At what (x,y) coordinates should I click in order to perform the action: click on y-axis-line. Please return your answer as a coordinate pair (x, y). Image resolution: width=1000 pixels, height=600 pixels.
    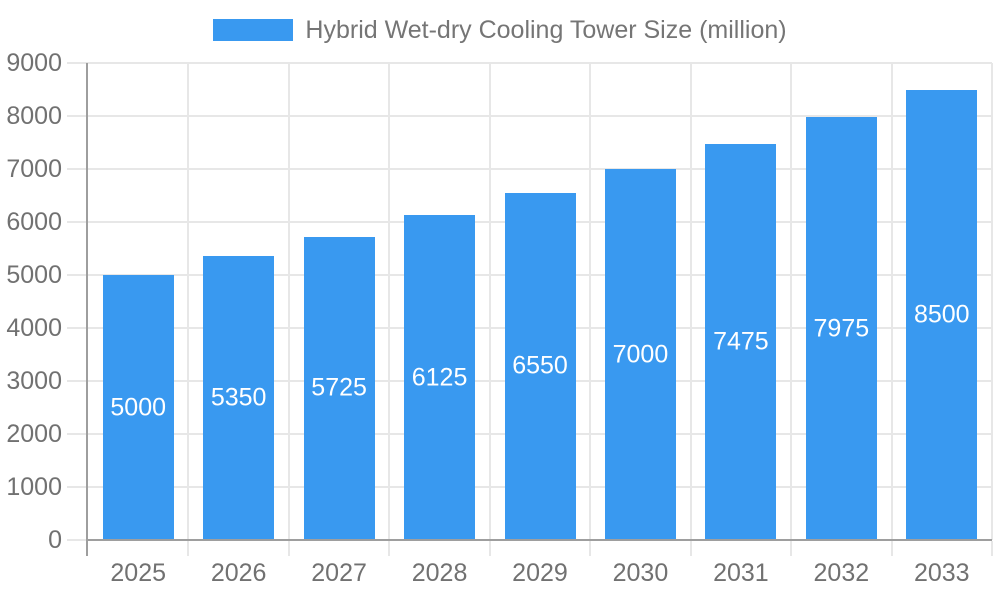
    Looking at the image, I should click on (87, 309).